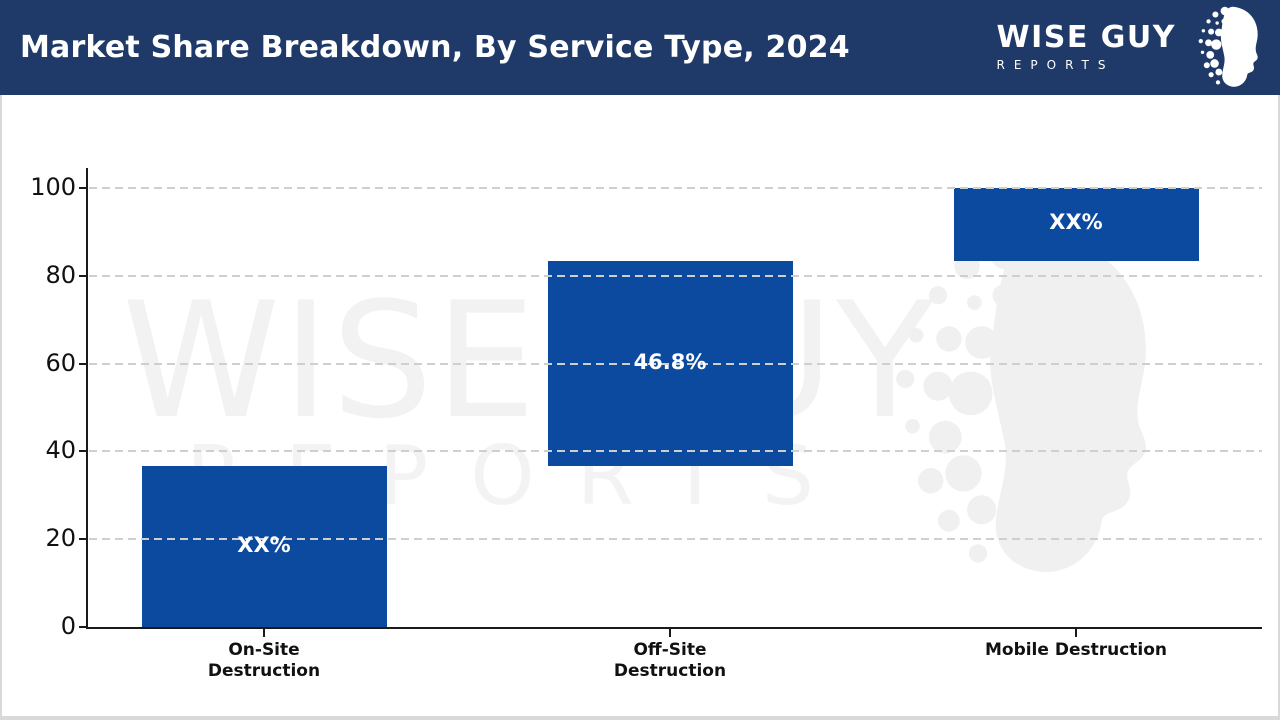  I want to click on wiseguy-head-icon, so click(1228, 46).